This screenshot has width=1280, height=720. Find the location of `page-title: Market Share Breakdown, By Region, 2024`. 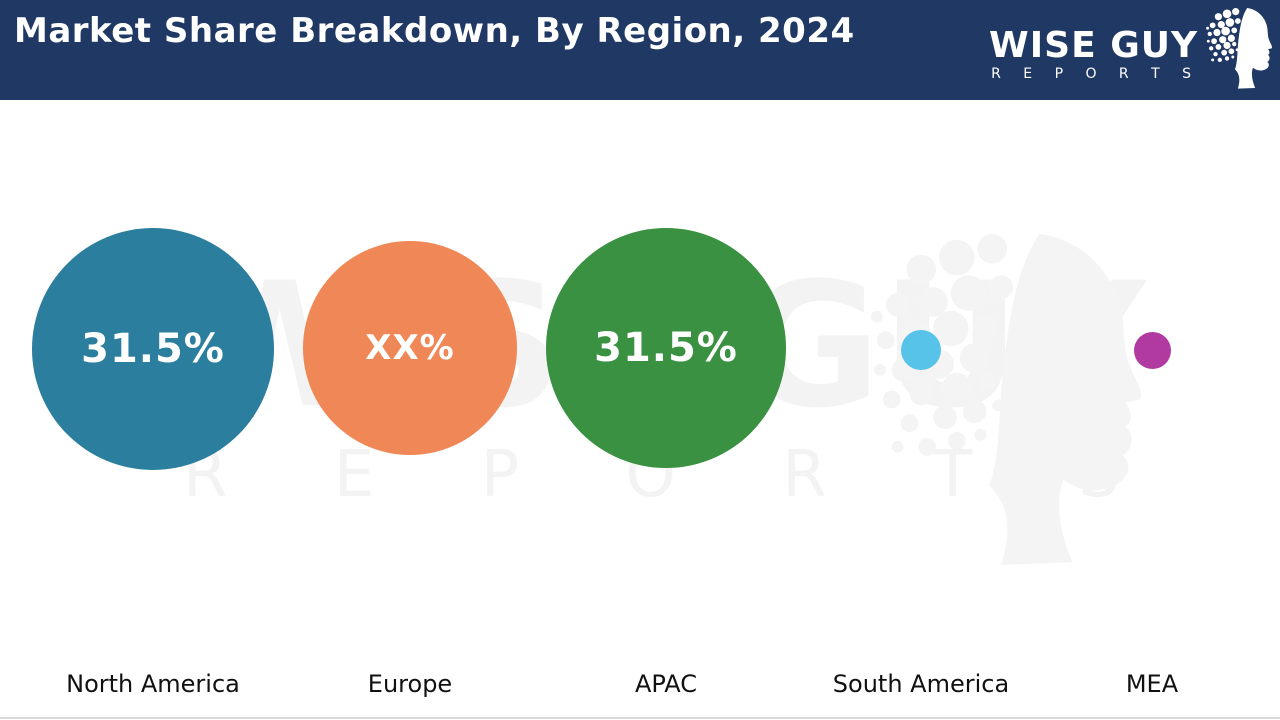

page-title: Market Share Breakdown, By Region, 2024 is located at coordinates (434, 31).